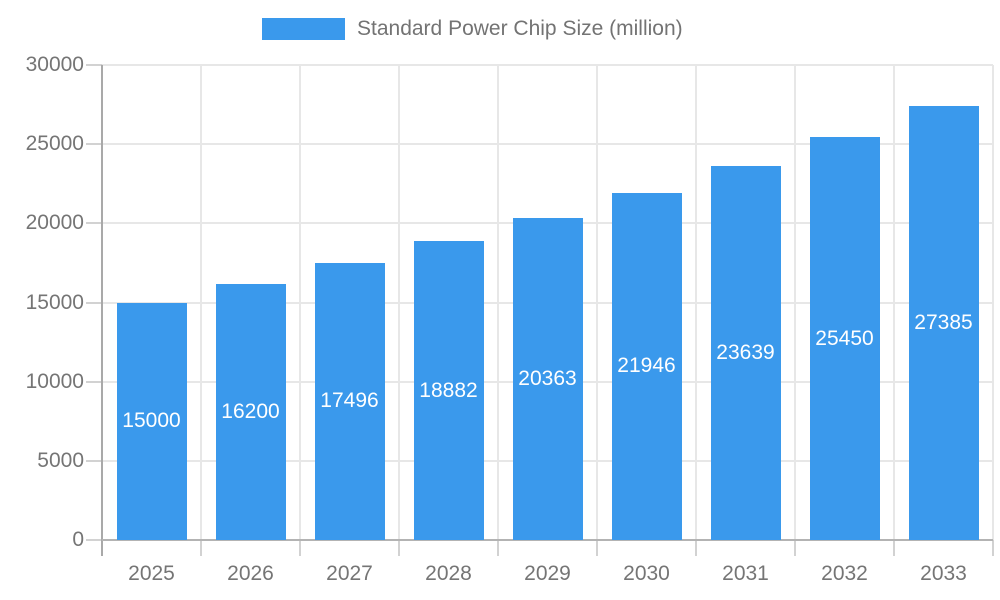  Describe the element at coordinates (745, 573) in the screenshot. I see `x-axis-tick-label: 2031` at that location.